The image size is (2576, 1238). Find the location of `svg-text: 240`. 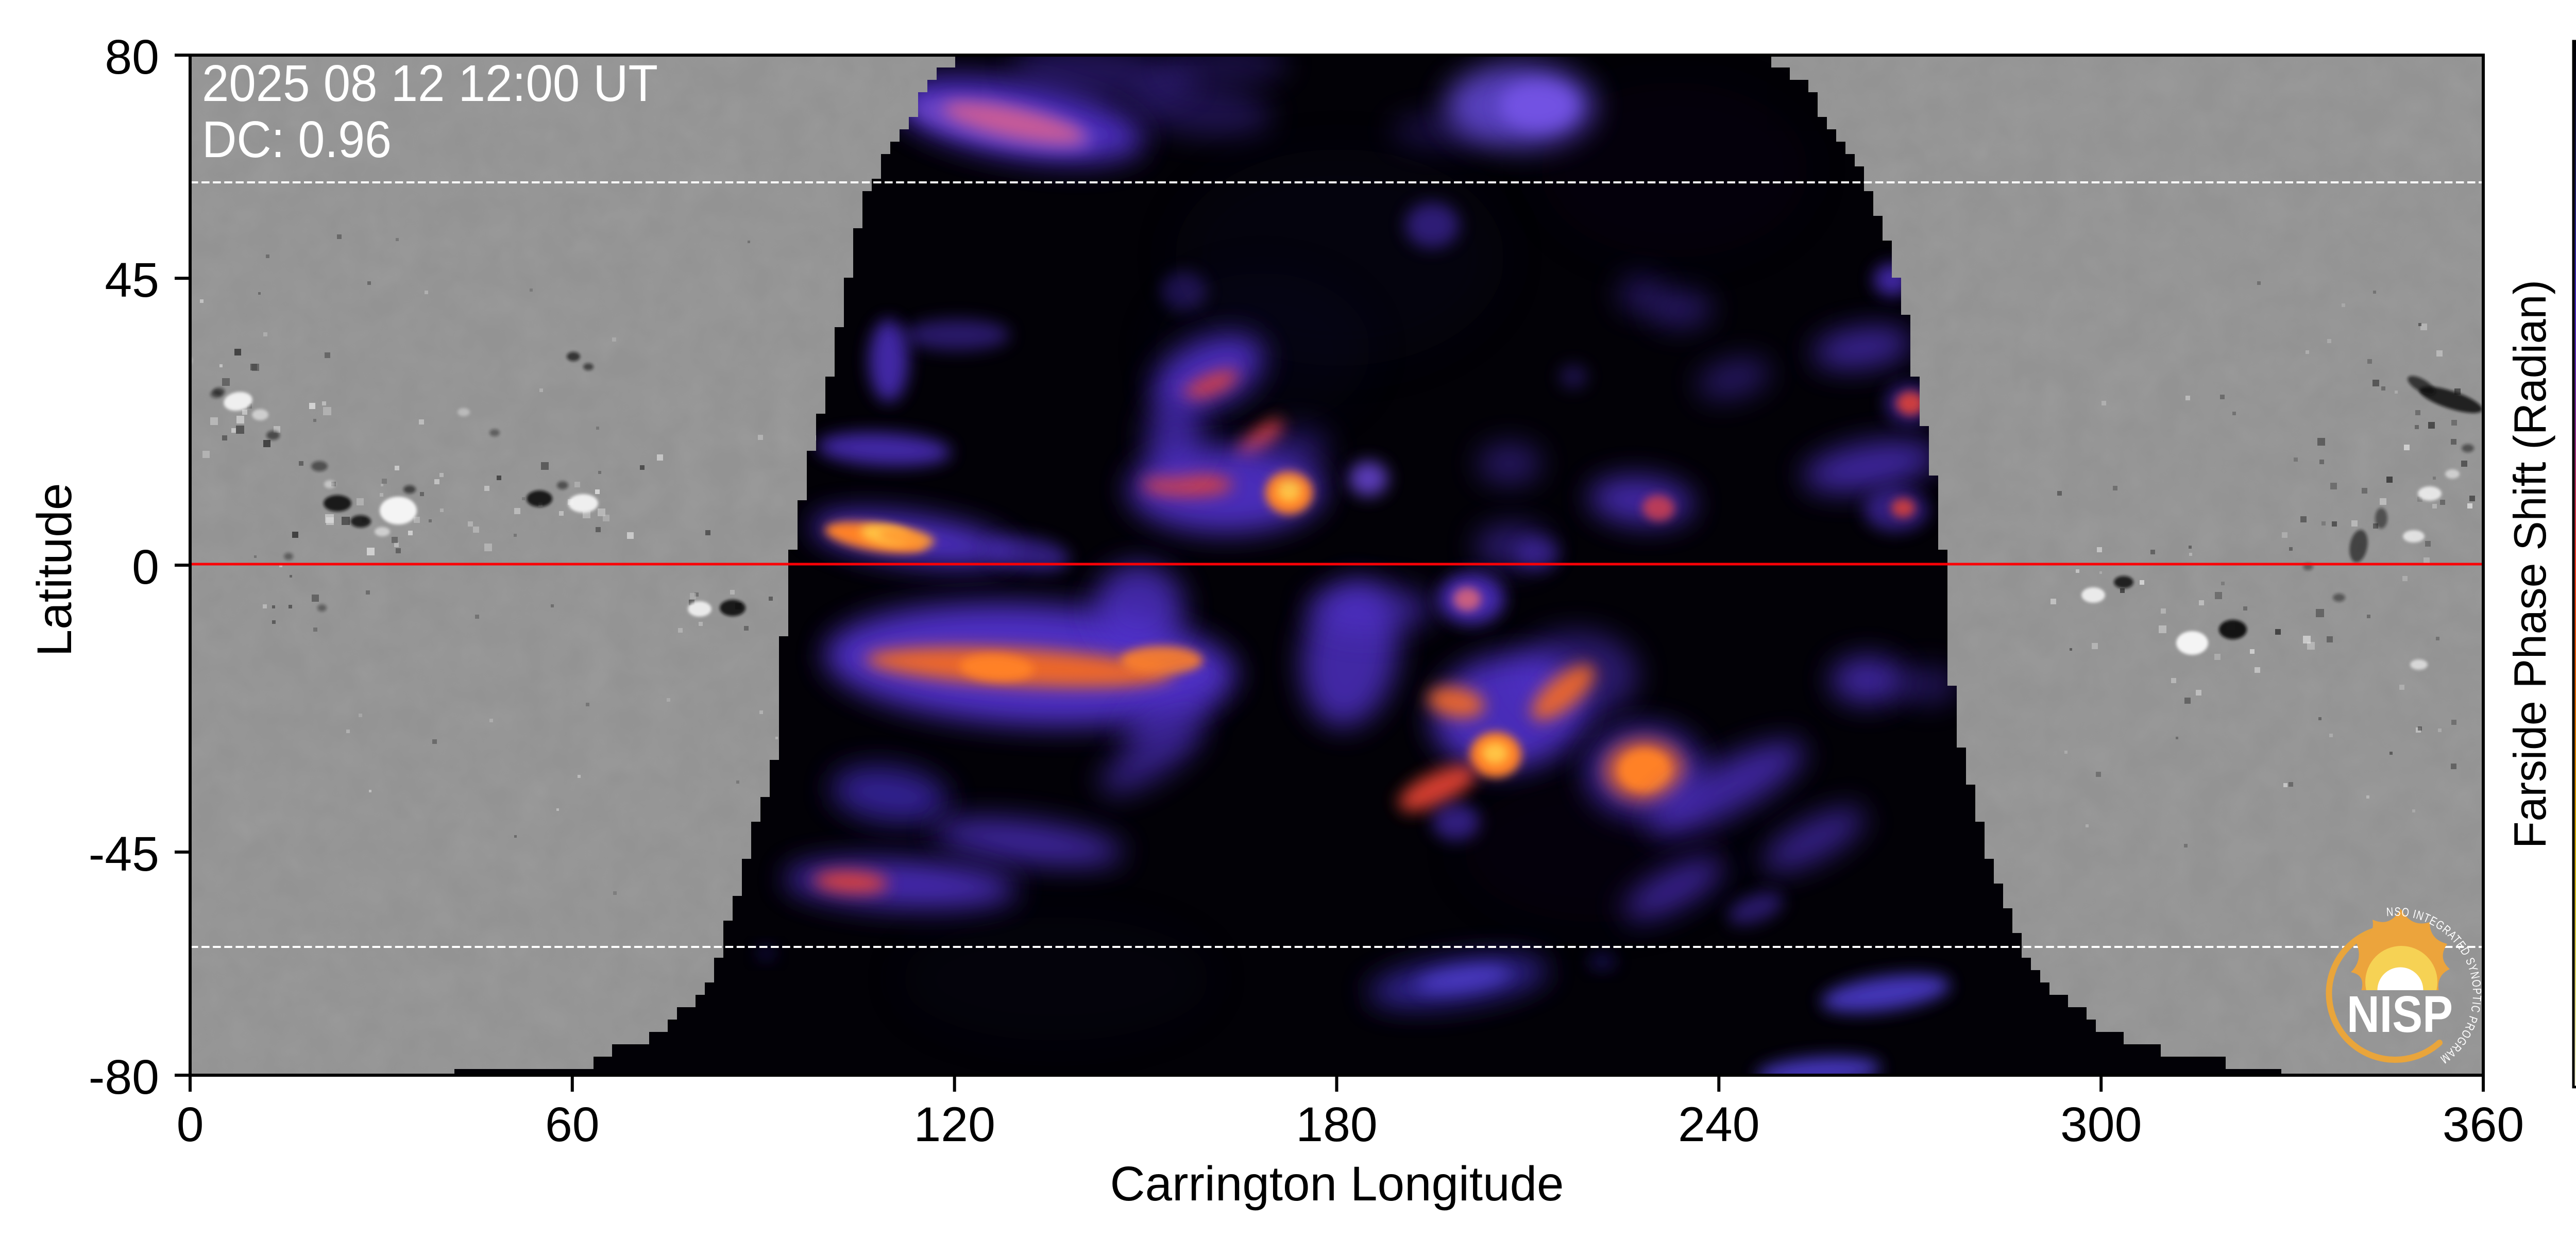

svg-text: 240 is located at coordinates (1719, 1124).